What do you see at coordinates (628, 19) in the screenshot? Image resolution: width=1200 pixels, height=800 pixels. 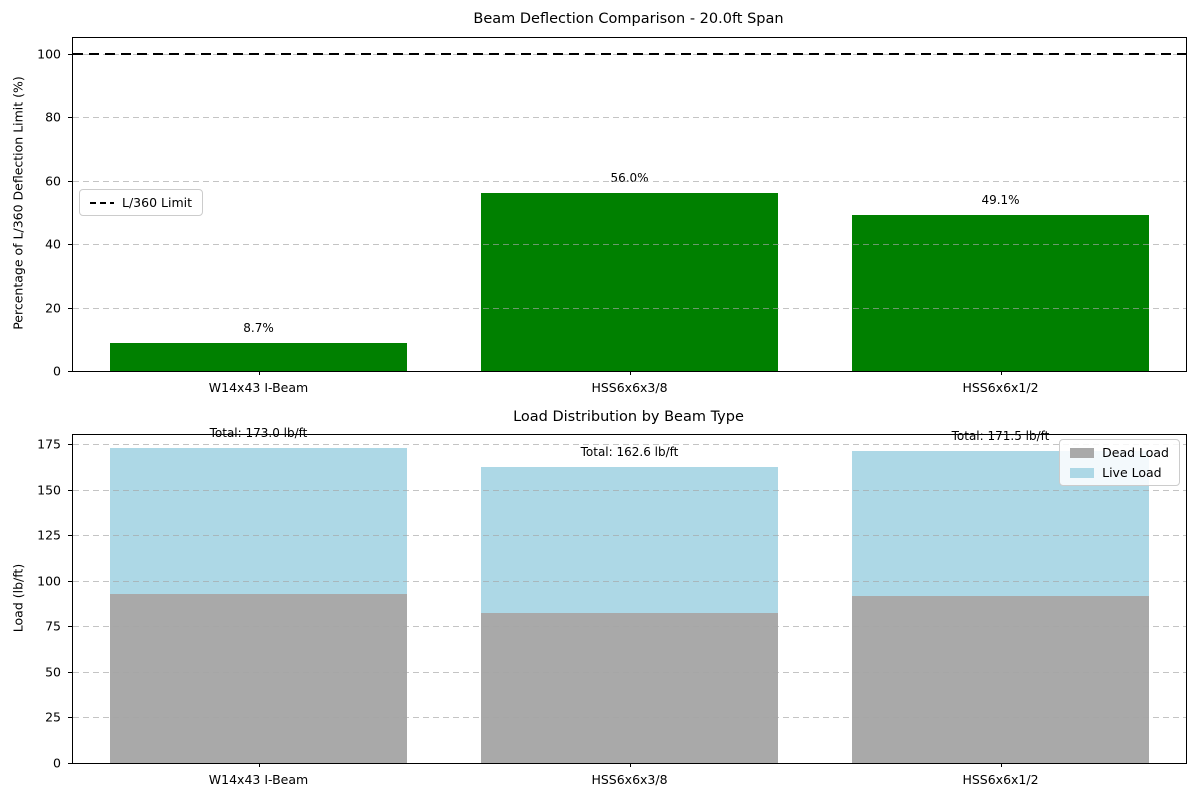 I see `deflection-chart-title: Beam Deflection Comparison - 20.0ft Span` at bounding box center [628, 19].